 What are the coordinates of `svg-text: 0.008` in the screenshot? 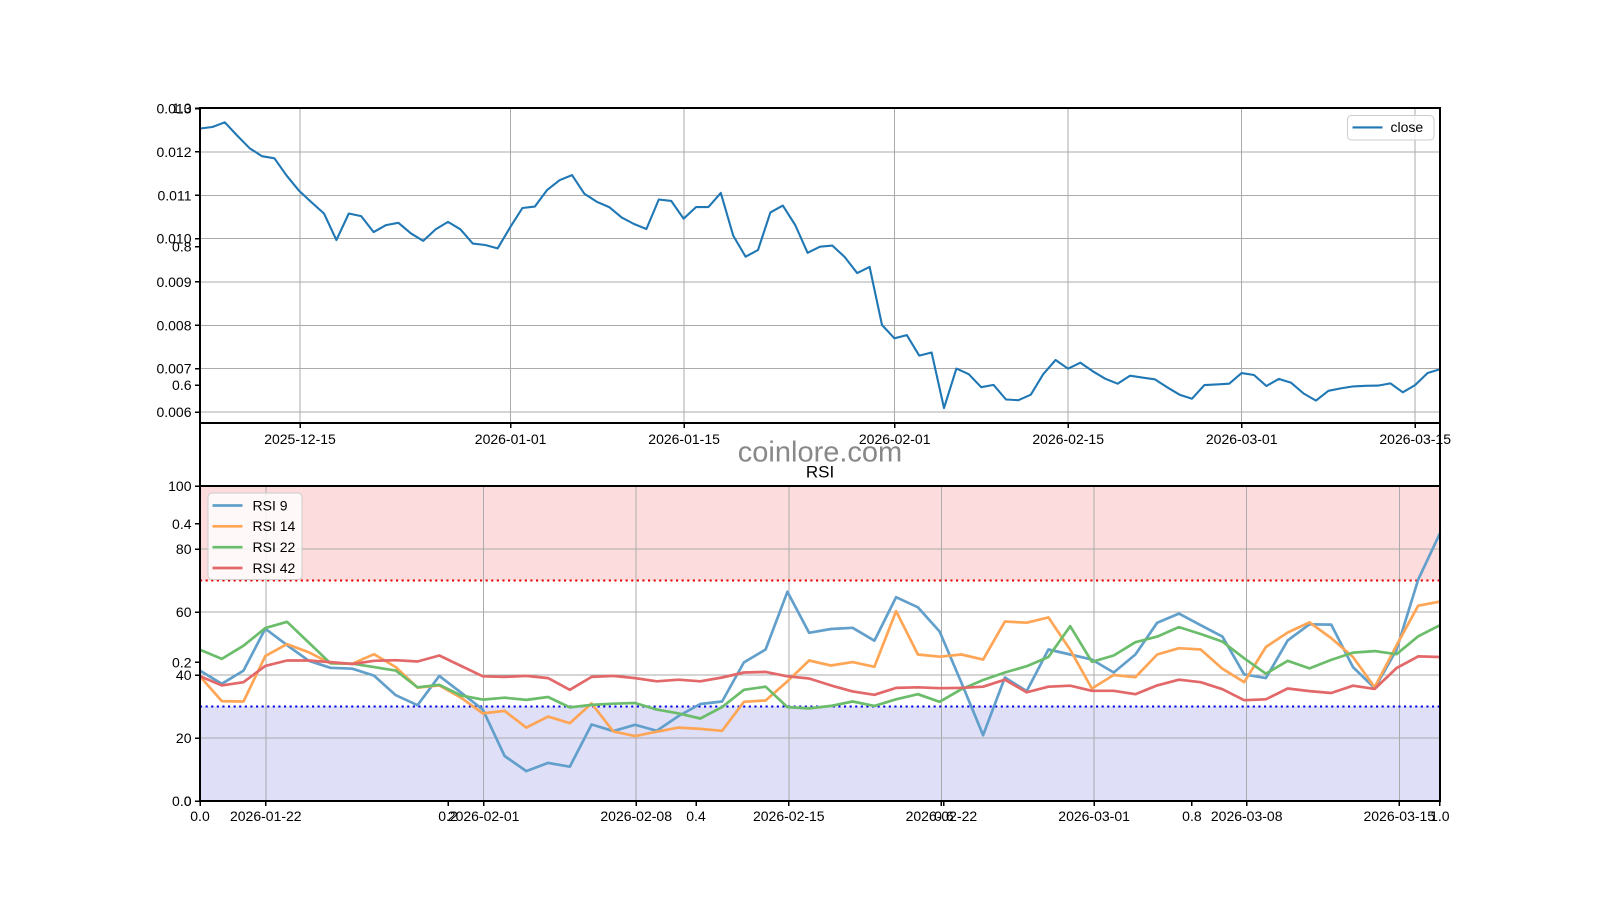 It's located at (173, 325).